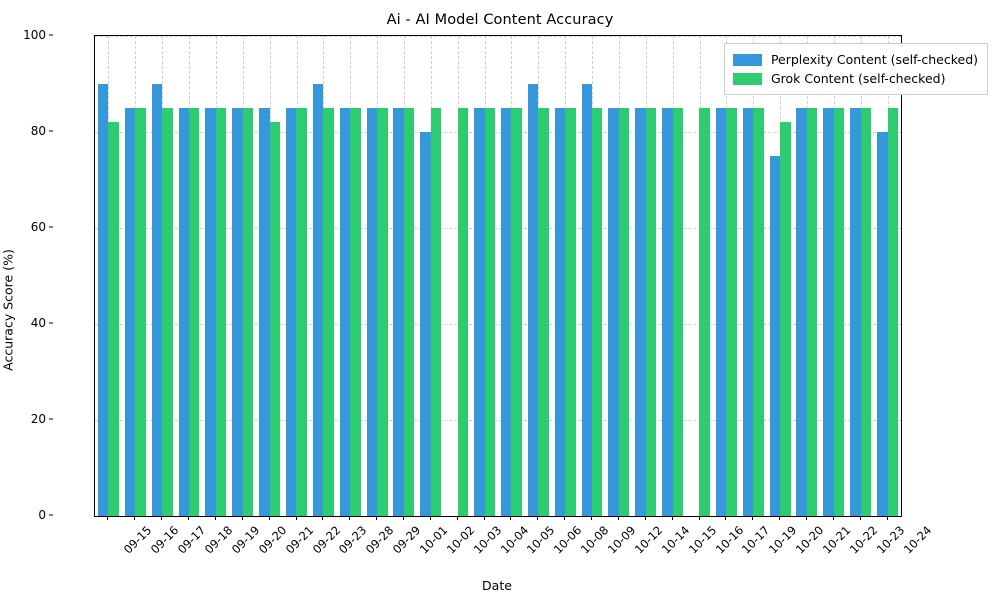 The image size is (1000, 600). What do you see at coordinates (874, 59) in the screenshot?
I see `legend-label: Perplexity Content (self-checked)` at bounding box center [874, 59].